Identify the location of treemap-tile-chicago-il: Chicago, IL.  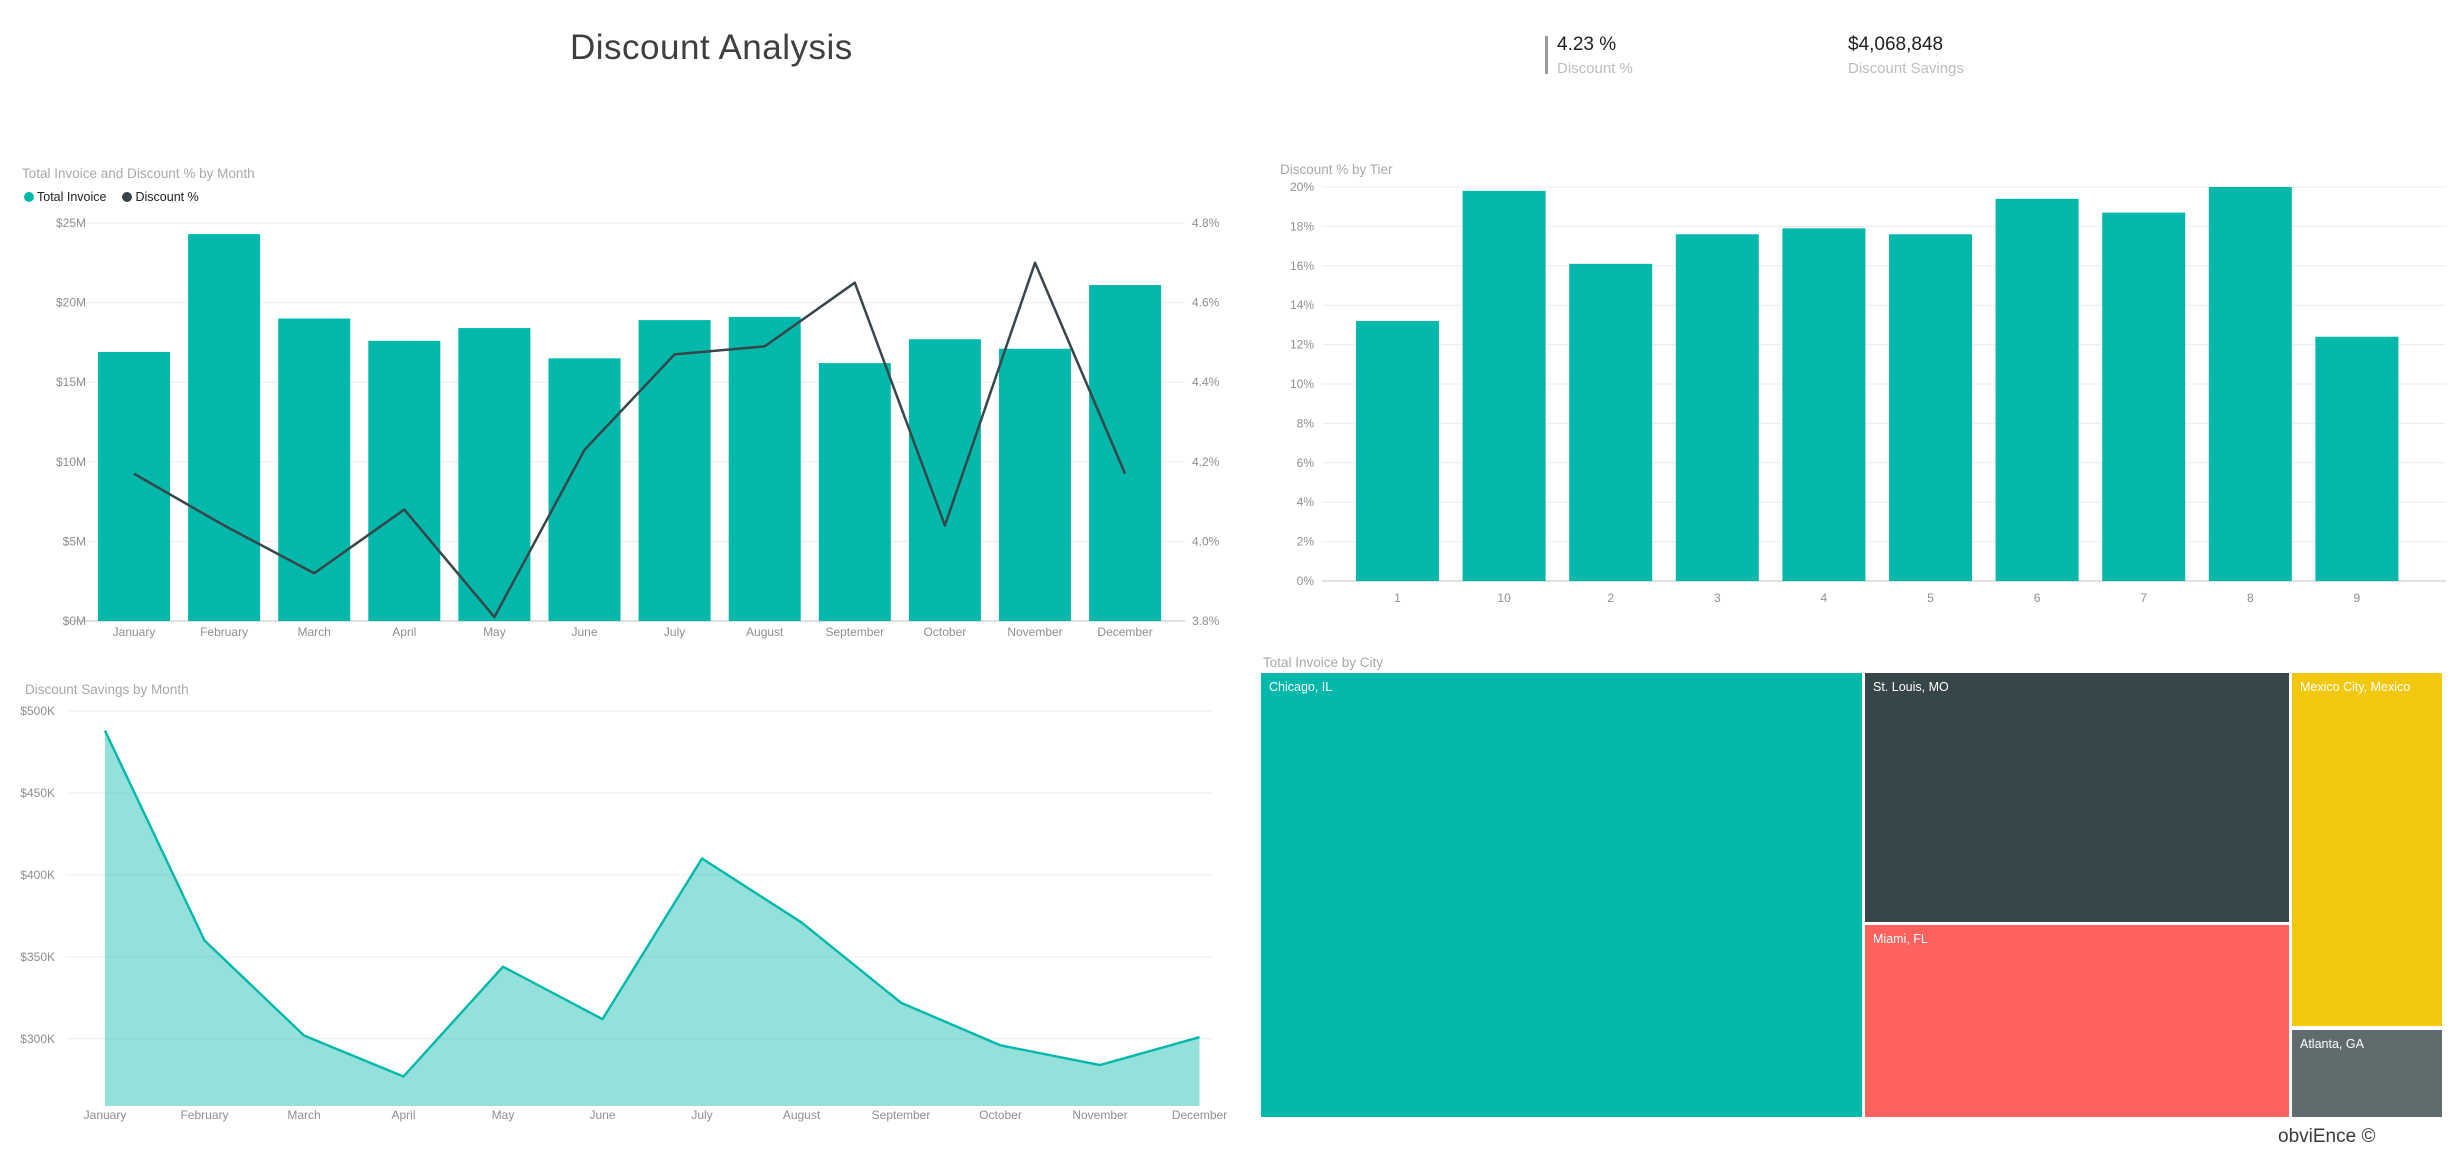
(1561, 895).